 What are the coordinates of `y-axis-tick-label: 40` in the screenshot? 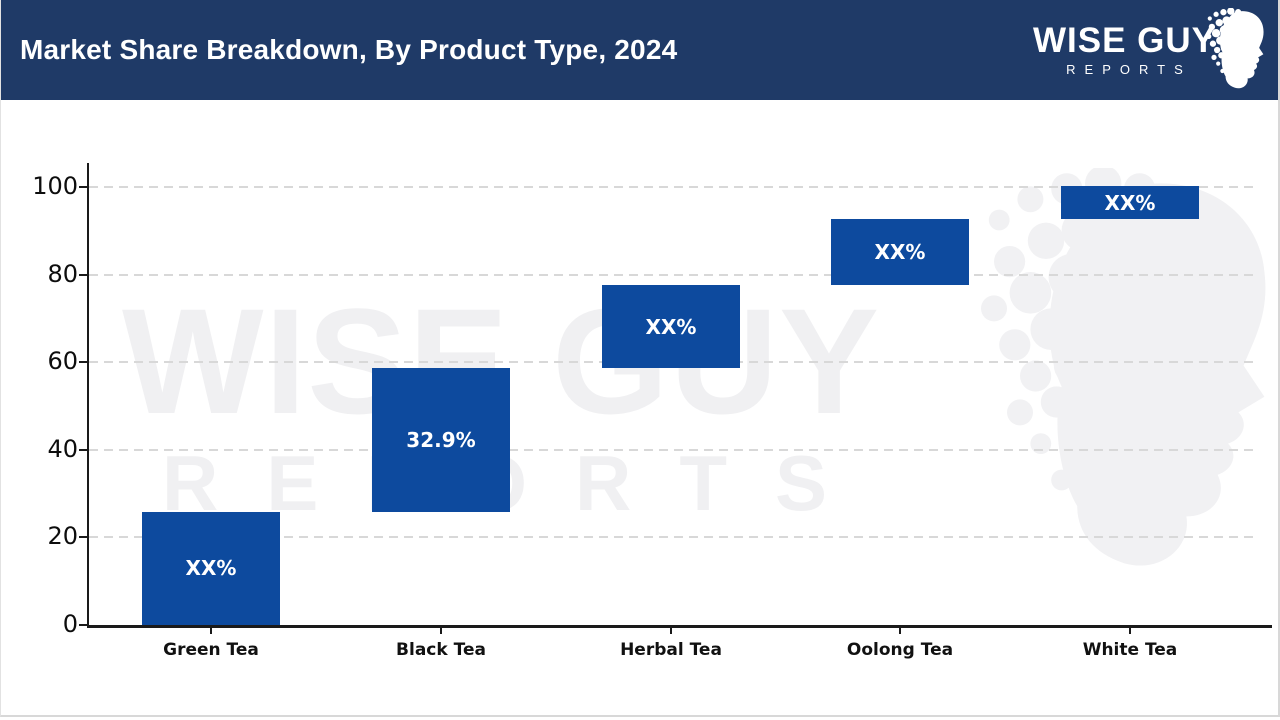 It's located at (62, 448).